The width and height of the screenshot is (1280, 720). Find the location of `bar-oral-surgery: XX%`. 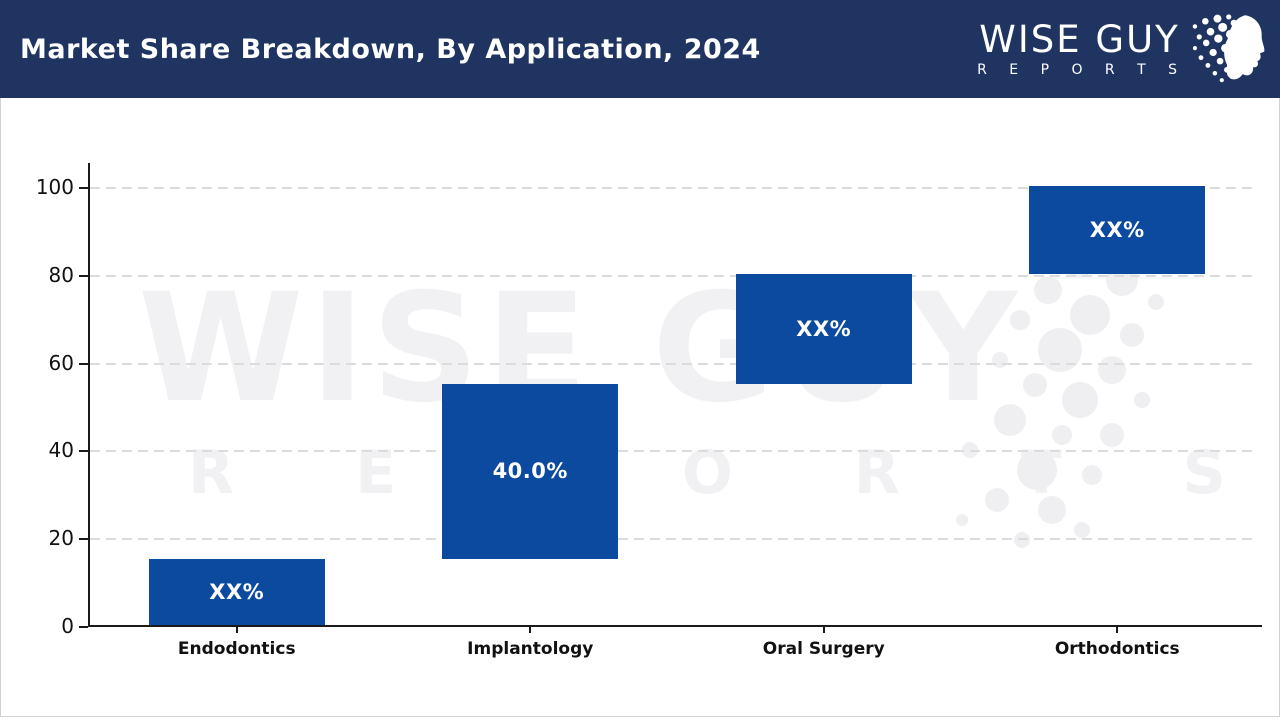

bar-oral-surgery: XX% is located at coordinates (823, 328).